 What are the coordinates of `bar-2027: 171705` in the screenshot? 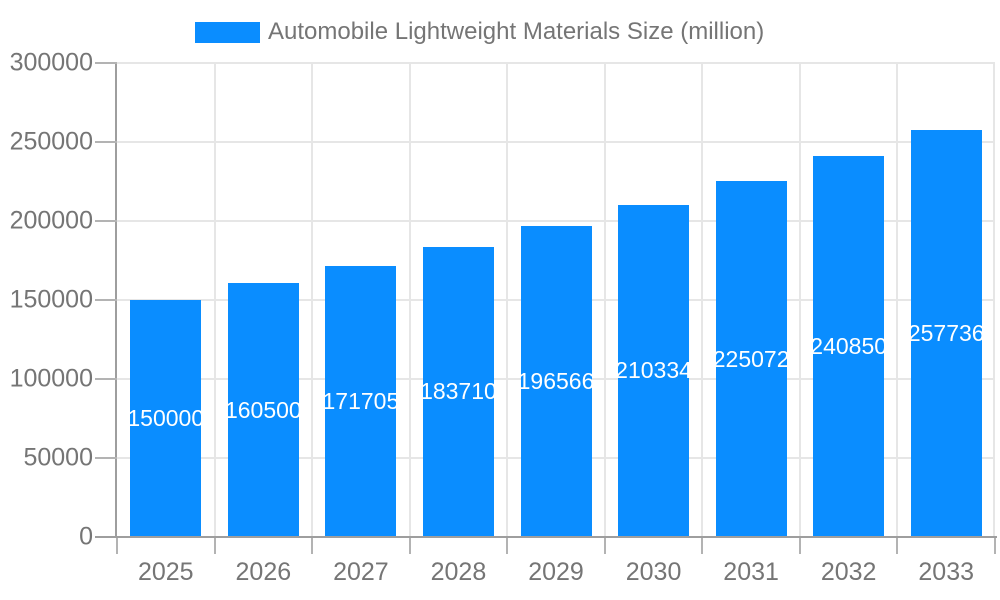 It's located at (361, 401).